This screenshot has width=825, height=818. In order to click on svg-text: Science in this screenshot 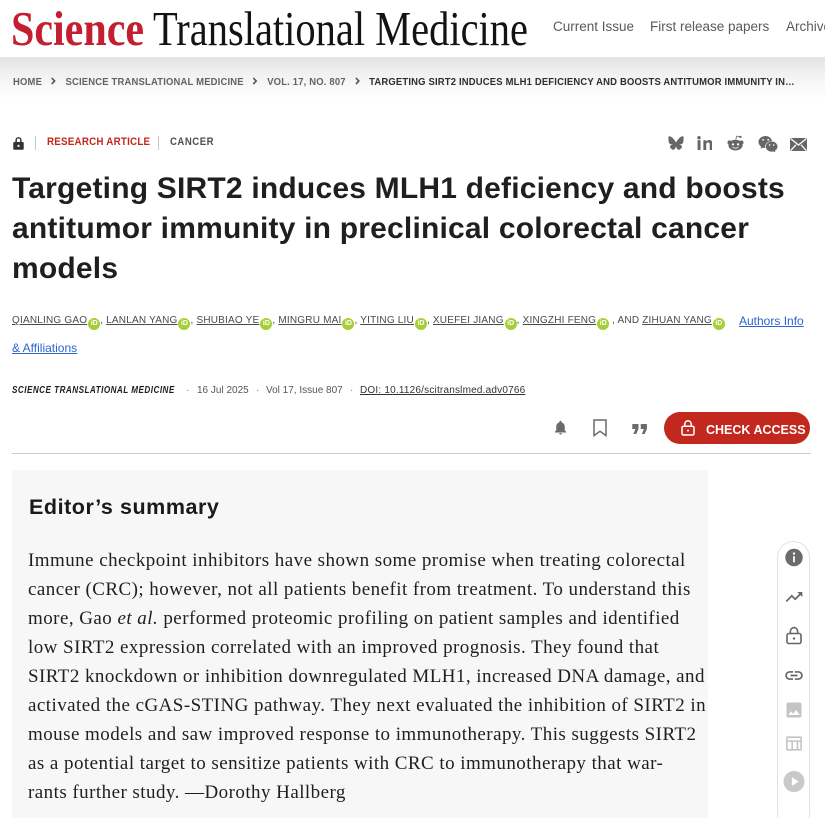, I will do `click(77, 29)`.